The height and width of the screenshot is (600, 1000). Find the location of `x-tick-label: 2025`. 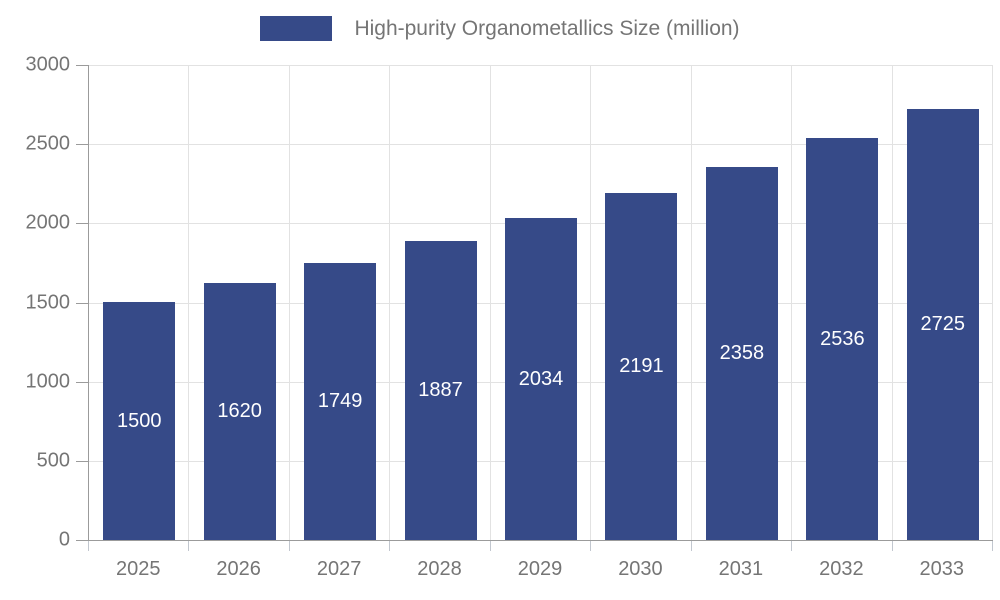

x-tick-label: 2025 is located at coordinates (138, 569).